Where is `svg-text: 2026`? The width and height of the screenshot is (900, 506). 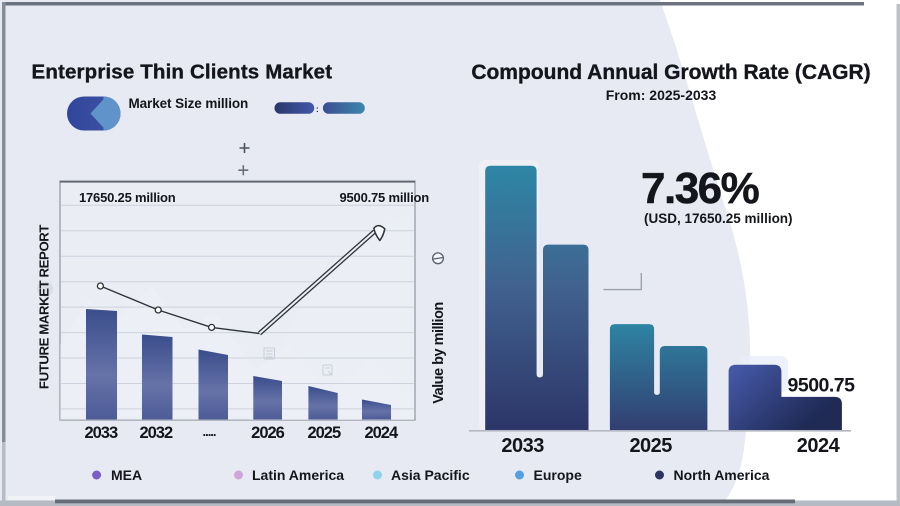
svg-text: 2026 is located at coordinates (268, 433).